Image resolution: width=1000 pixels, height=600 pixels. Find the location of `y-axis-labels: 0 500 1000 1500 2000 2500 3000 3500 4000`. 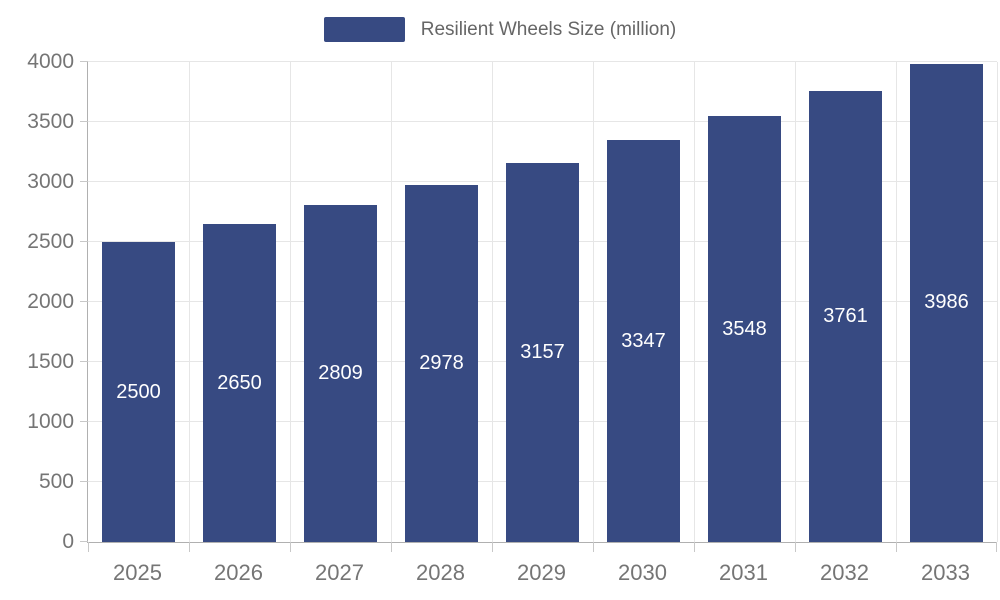

y-axis-labels: 0 500 1000 1500 2000 2500 3000 3500 4000 is located at coordinates (37, 302).